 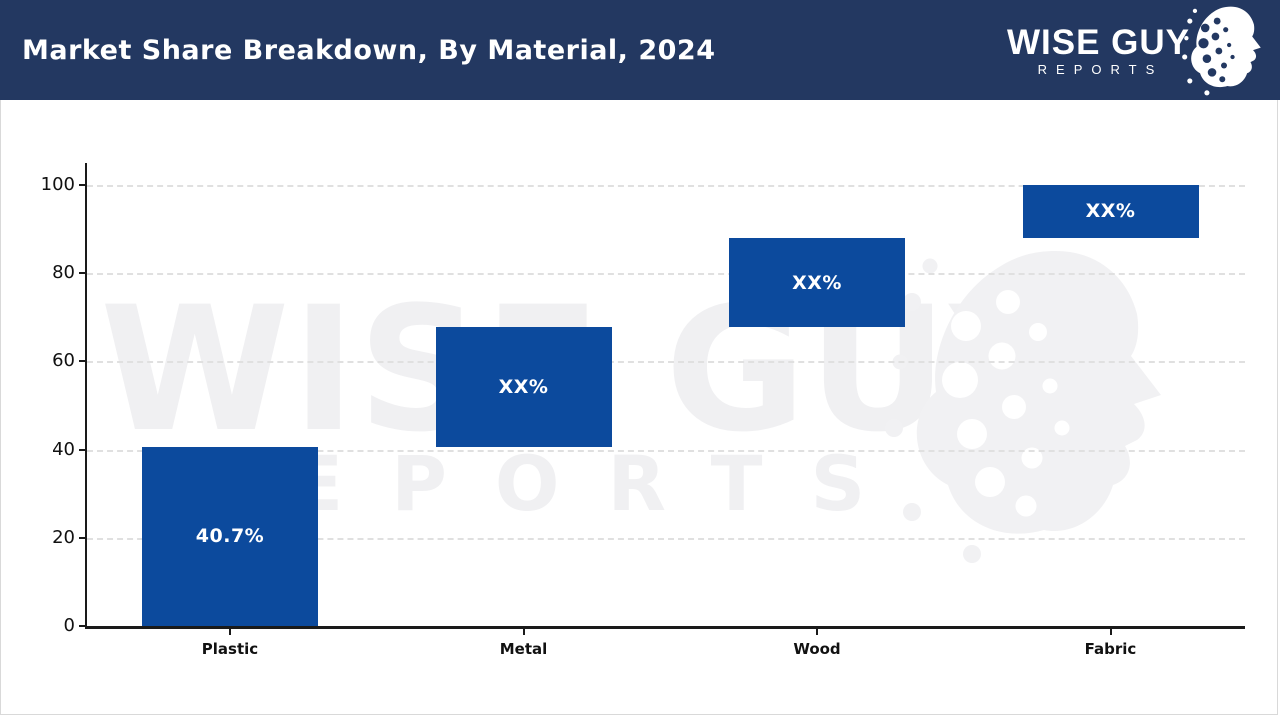 I want to click on x-tick-label-metal: Metal, so click(x=523, y=649).